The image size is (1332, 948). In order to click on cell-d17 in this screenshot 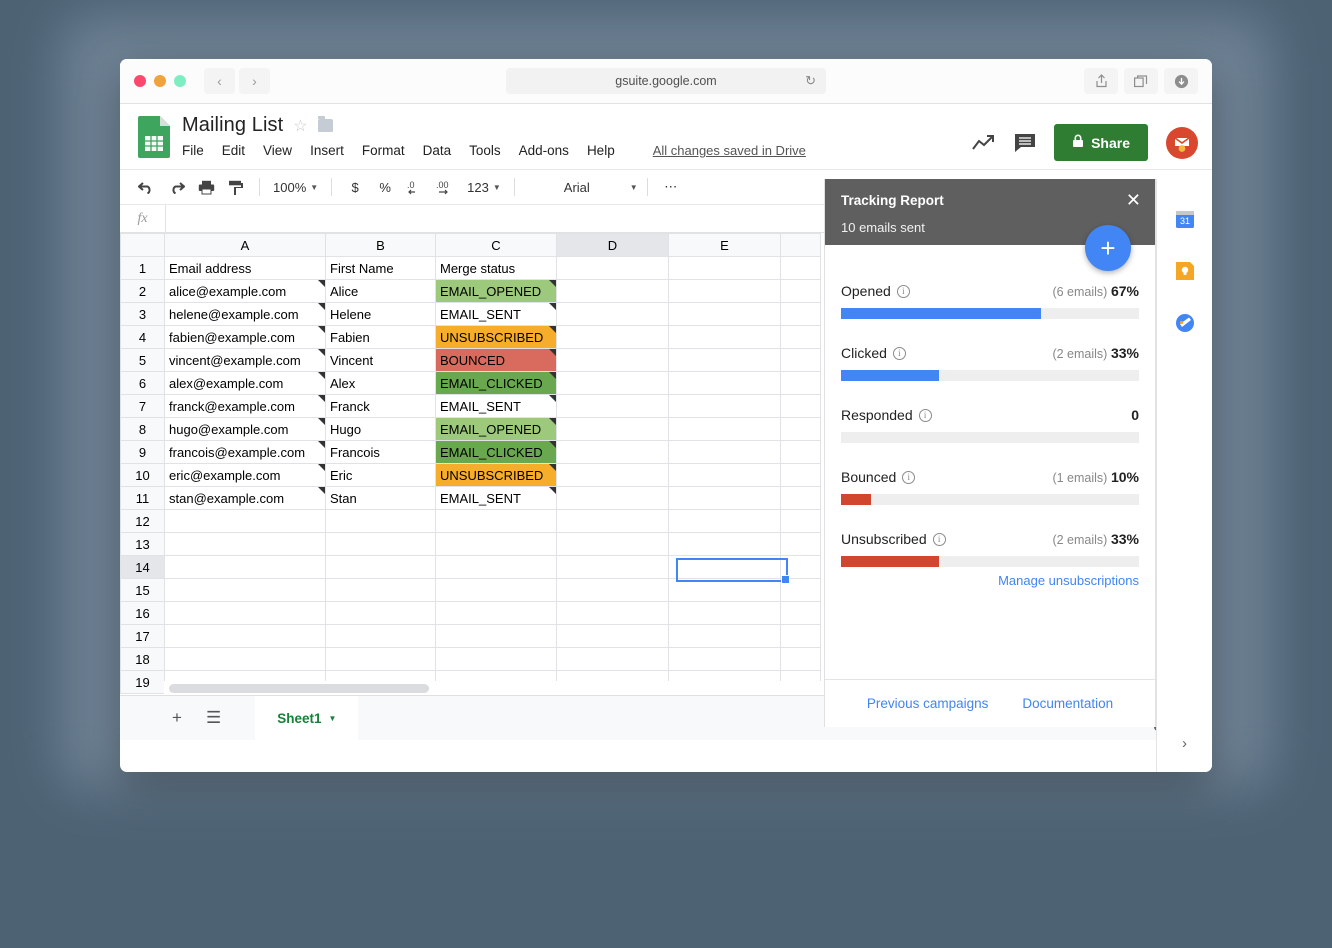, I will do `click(612, 636)`.